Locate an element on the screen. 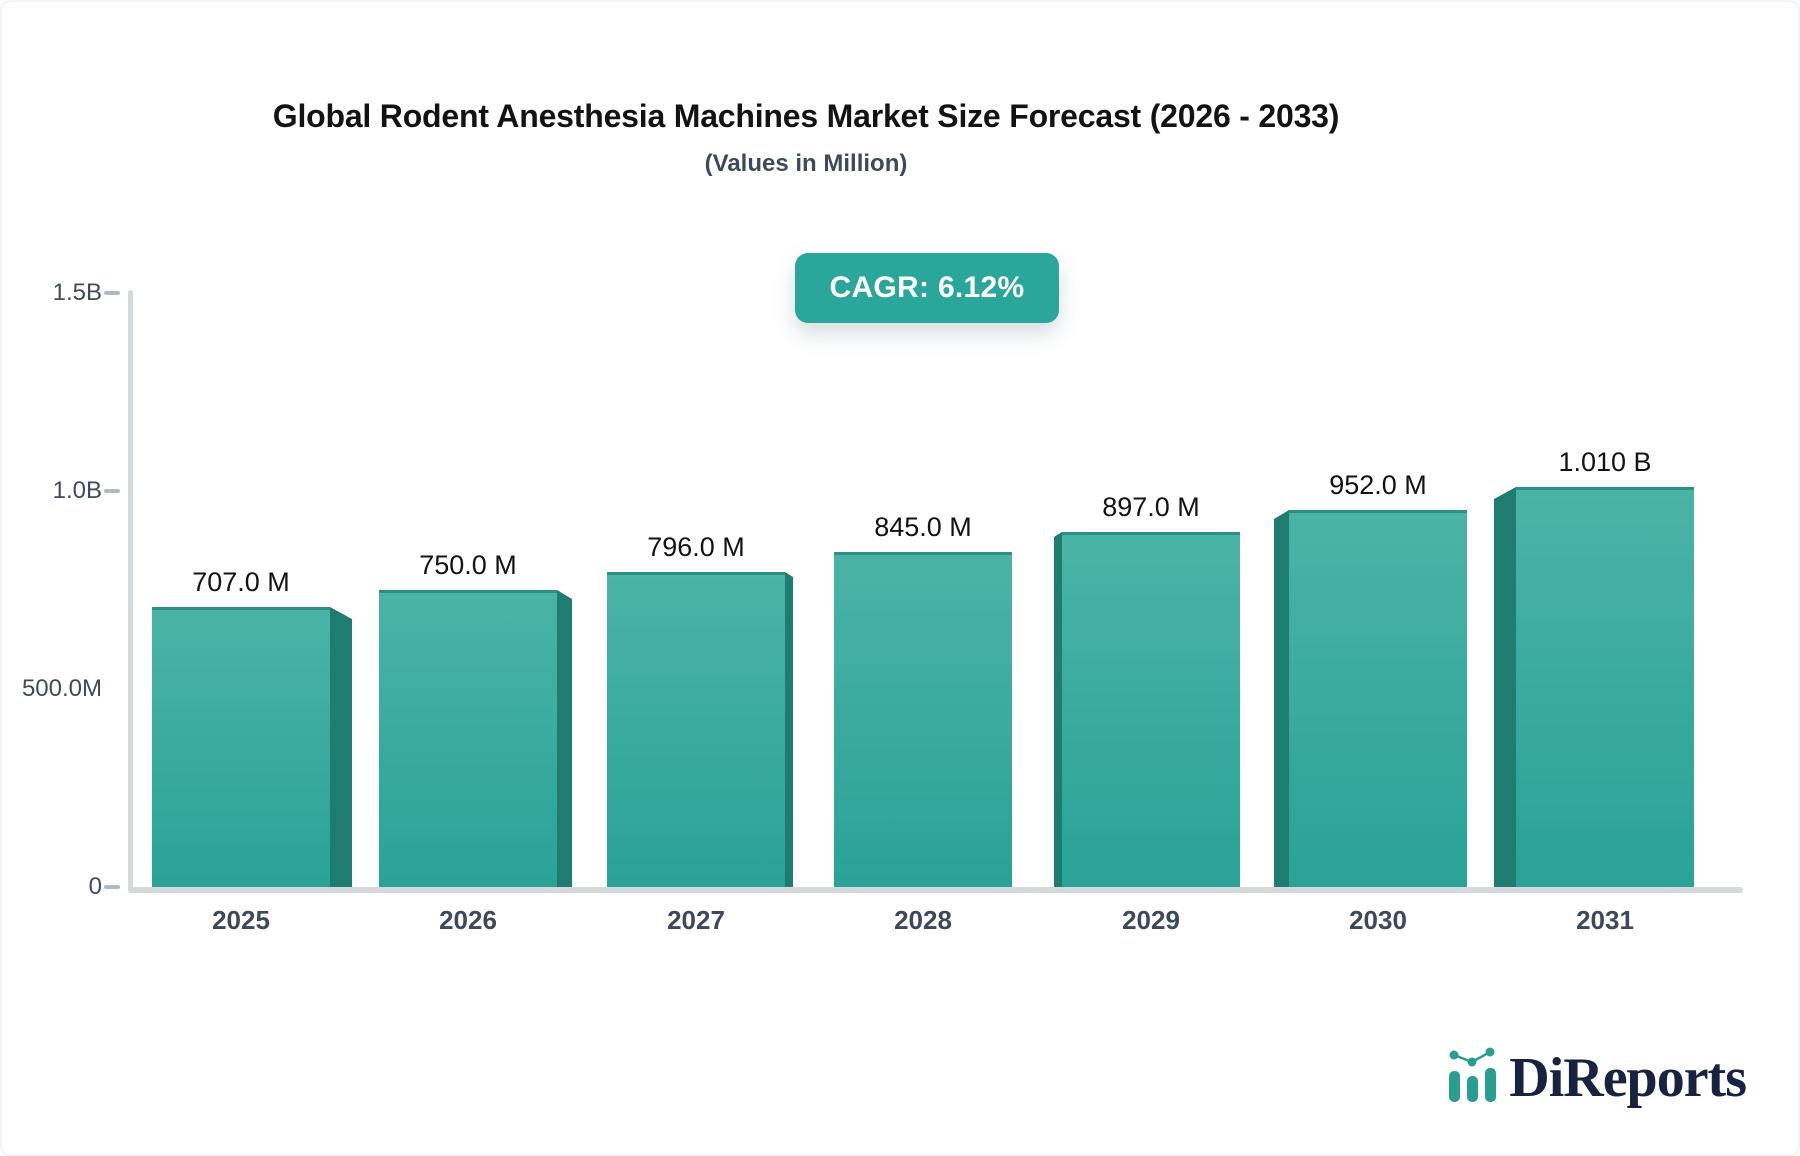  bar-value-label: 952.0 M is located at coordinates (1378, 485).